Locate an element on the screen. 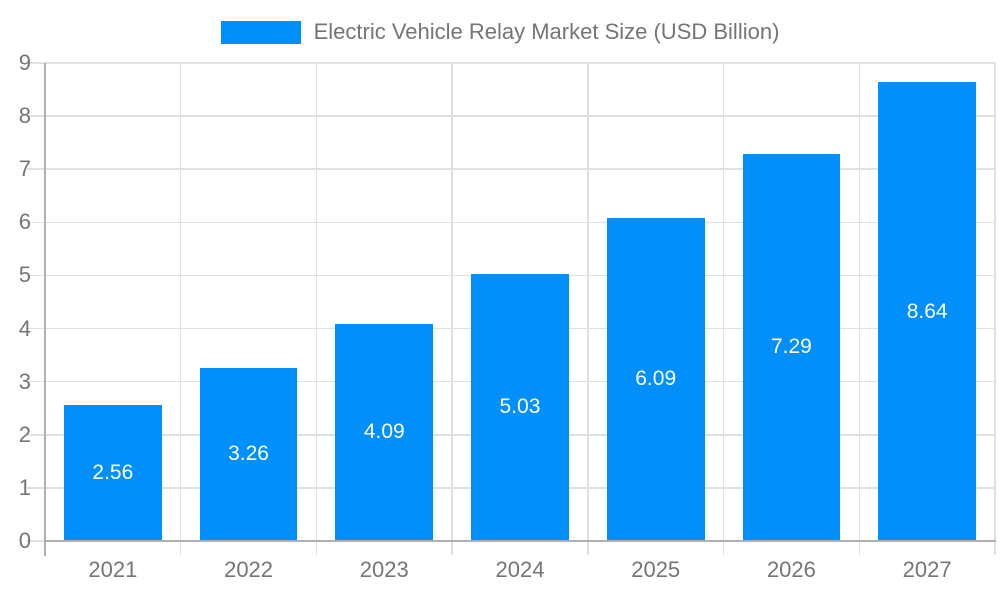  bar-2025 is located at coordinates (655, 379).